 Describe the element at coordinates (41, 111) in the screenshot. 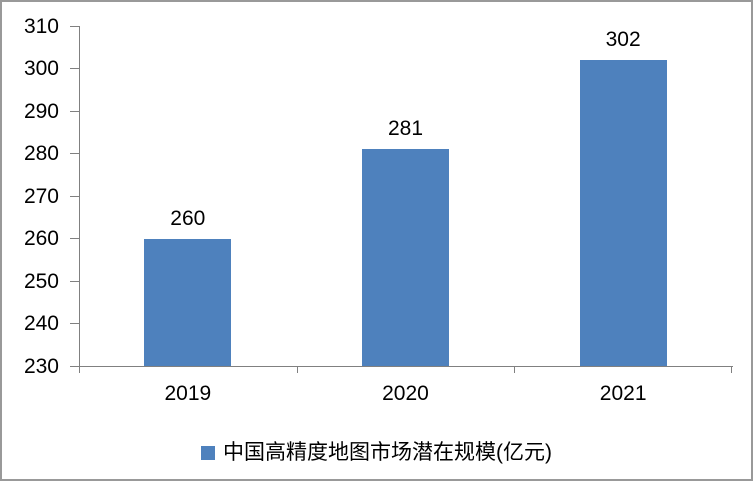

I see `y-axis-tick-label: 290` at that location.